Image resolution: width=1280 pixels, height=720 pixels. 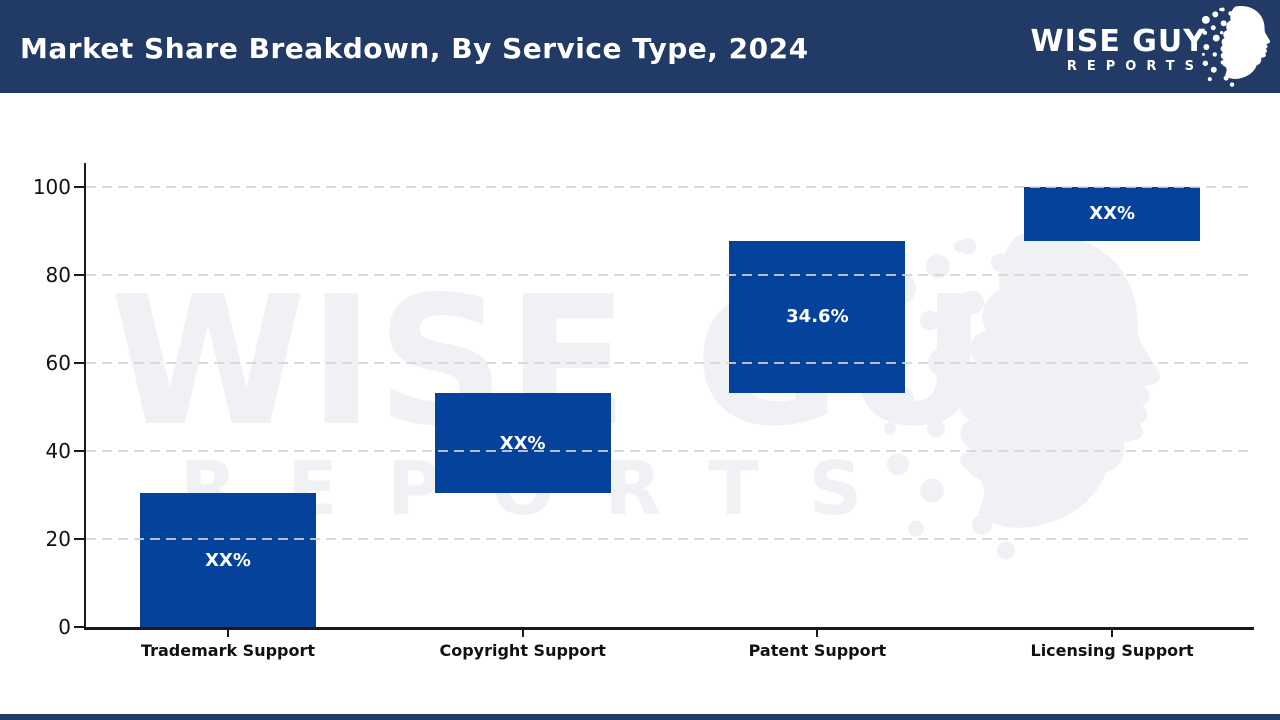 I want to click on brand-subtitle: REPORTS, so click(x=1135, y=66).